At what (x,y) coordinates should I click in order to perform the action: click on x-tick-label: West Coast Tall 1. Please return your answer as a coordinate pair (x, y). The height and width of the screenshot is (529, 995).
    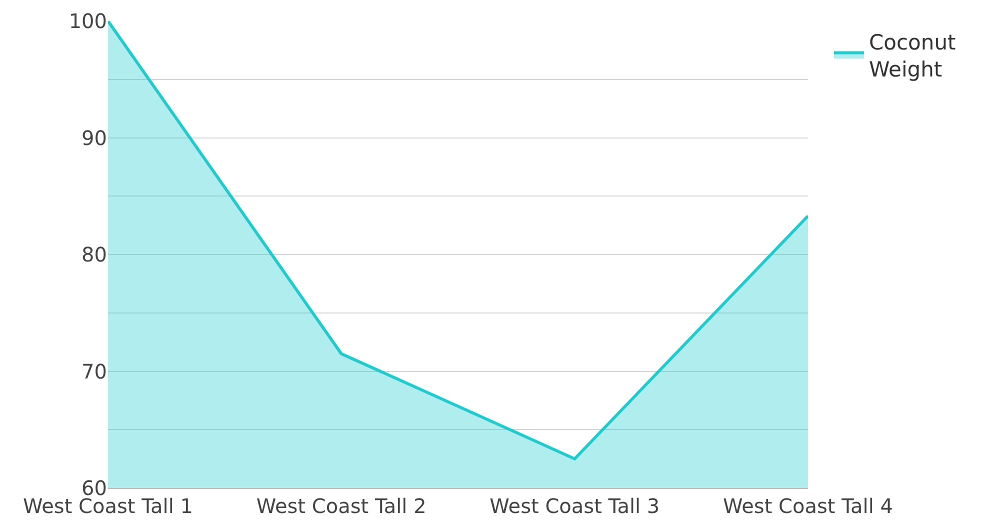
    Looking at the image, I should click on (108, 506).